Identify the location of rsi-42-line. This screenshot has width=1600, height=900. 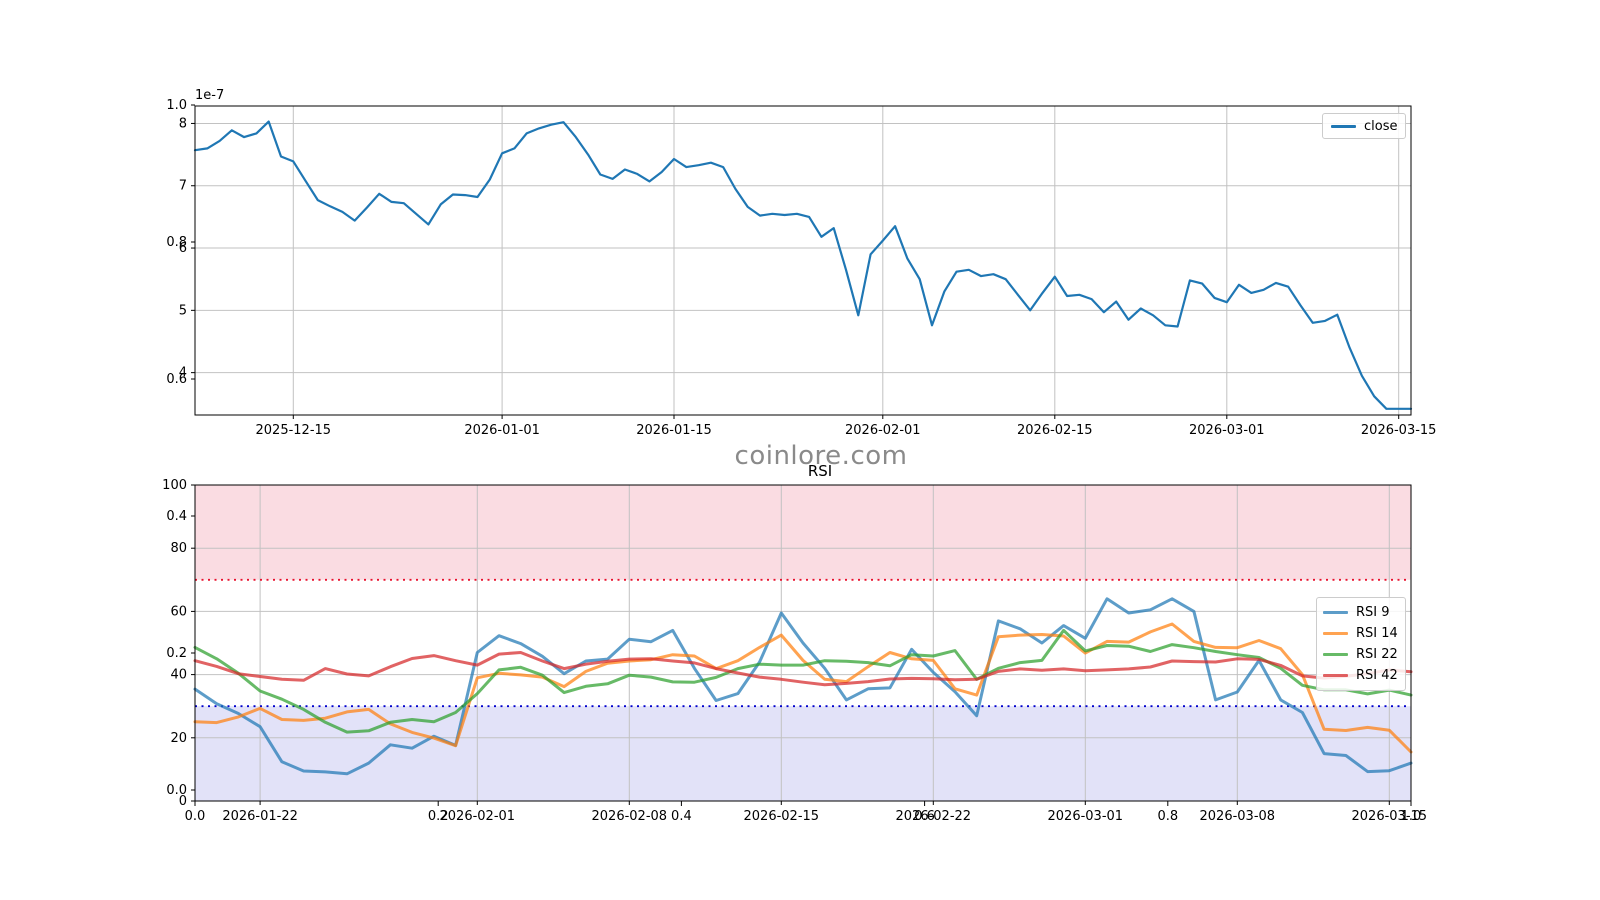
(803, 669).